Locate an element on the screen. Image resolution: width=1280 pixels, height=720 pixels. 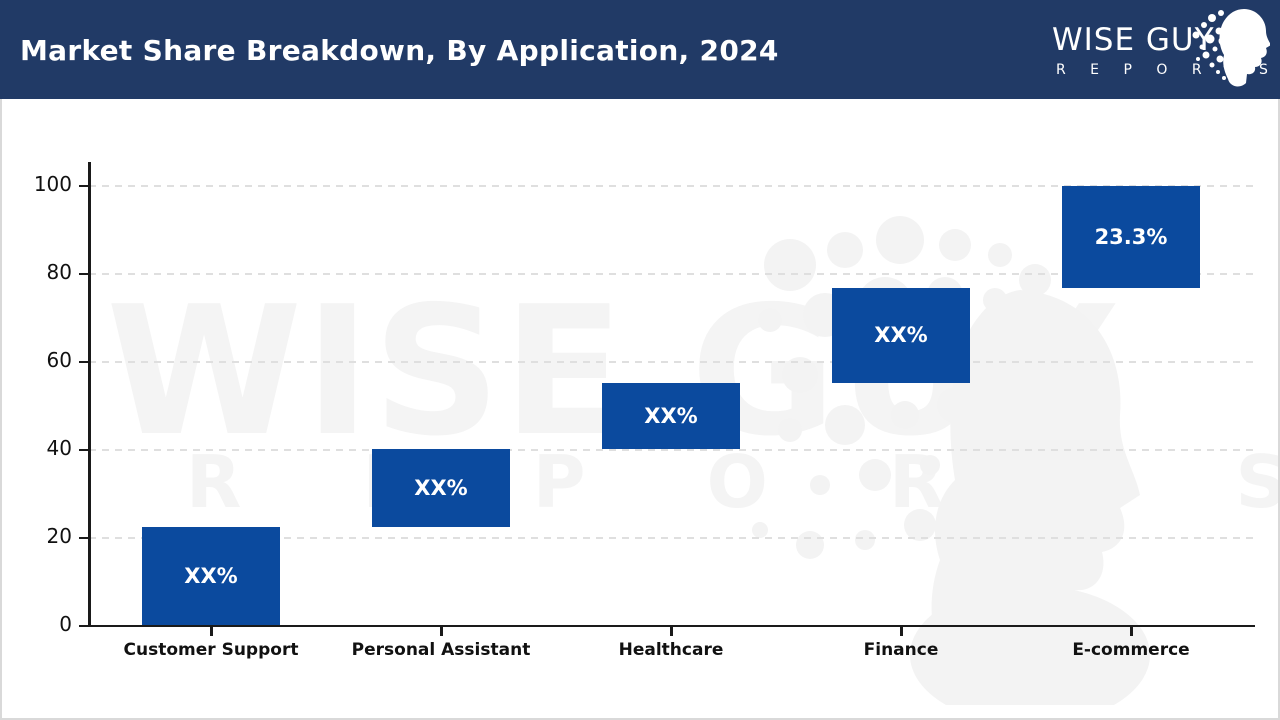
bar-value-label: 23.3% is located at coordinates (1131, 236).